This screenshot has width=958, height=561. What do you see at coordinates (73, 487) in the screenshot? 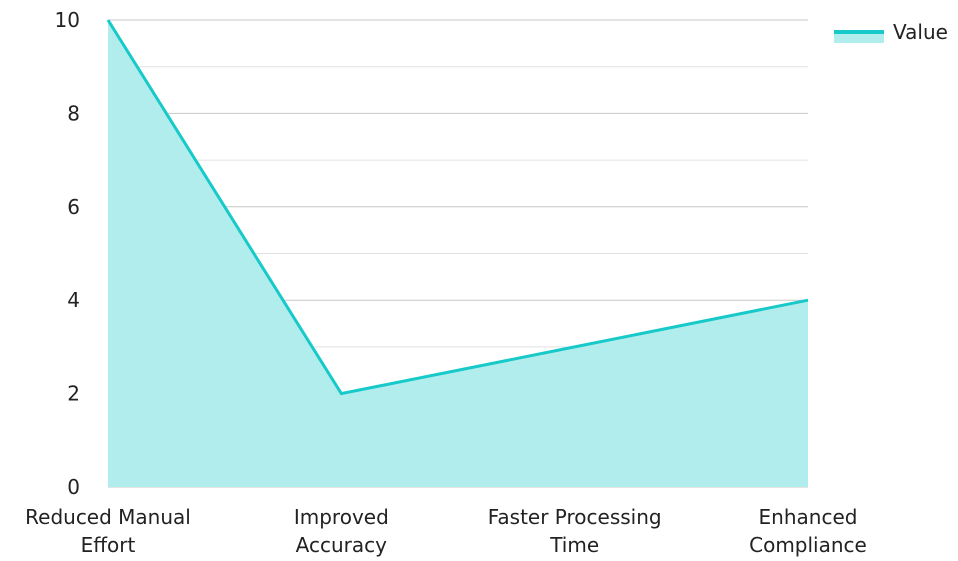
I see `y-tick-label: 0` at bounding box center [73, 487].